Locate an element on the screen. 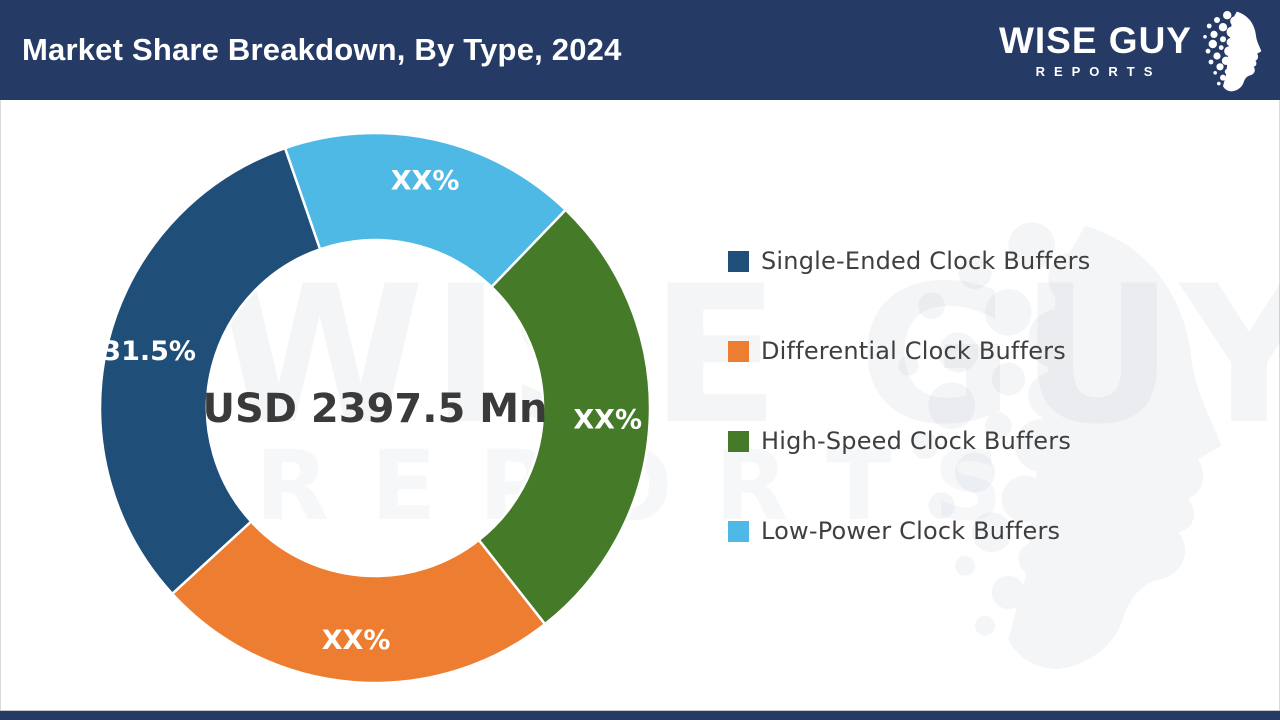 The image size is (1280, 720). slice-label: 31.5% is located at coordinates (149, 351).